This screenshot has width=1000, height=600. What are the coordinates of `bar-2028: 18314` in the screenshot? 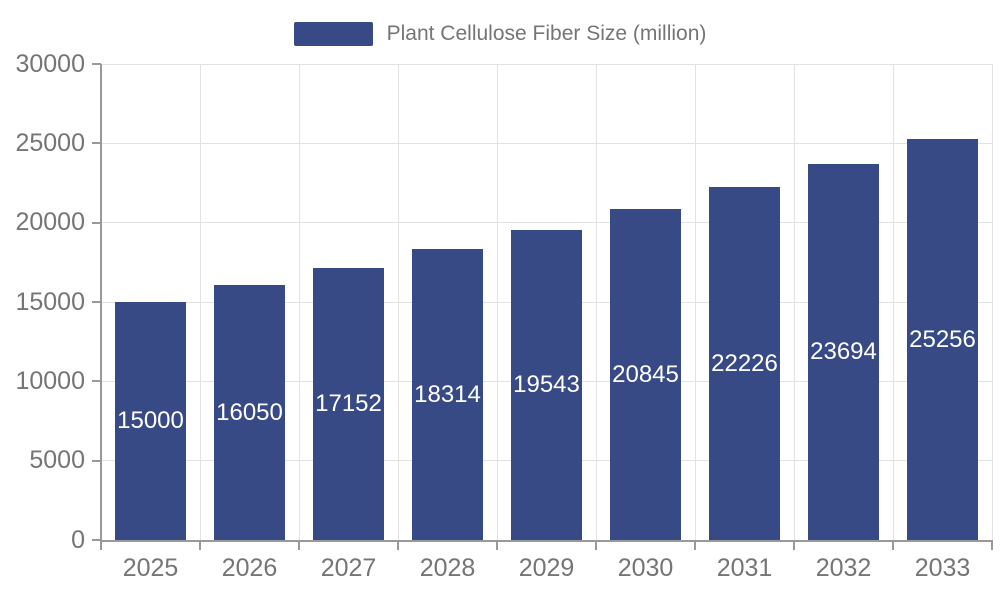 It's located at (447, 394).